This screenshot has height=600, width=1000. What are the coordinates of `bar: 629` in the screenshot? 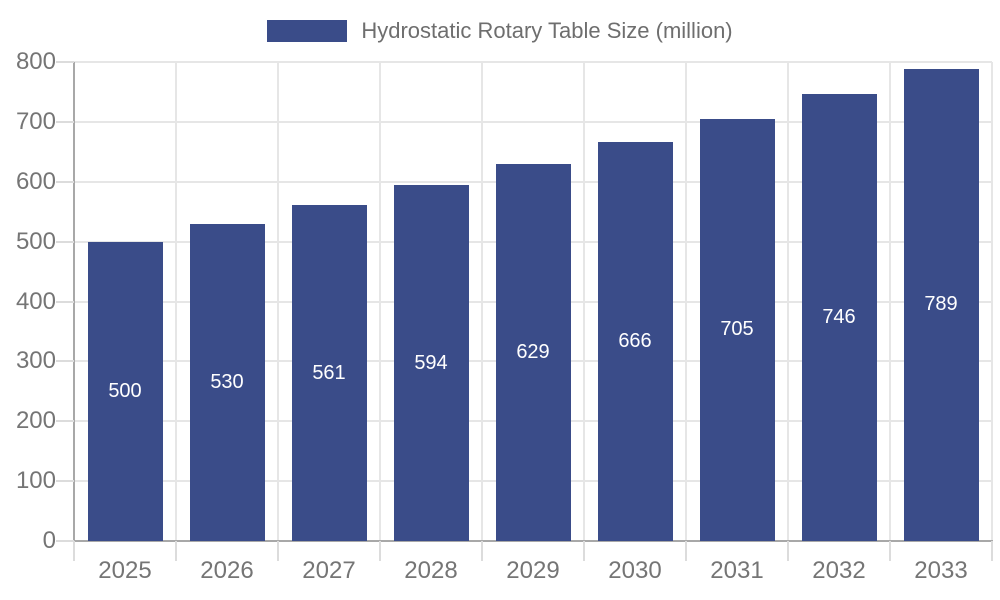 It's located at (533, 352).